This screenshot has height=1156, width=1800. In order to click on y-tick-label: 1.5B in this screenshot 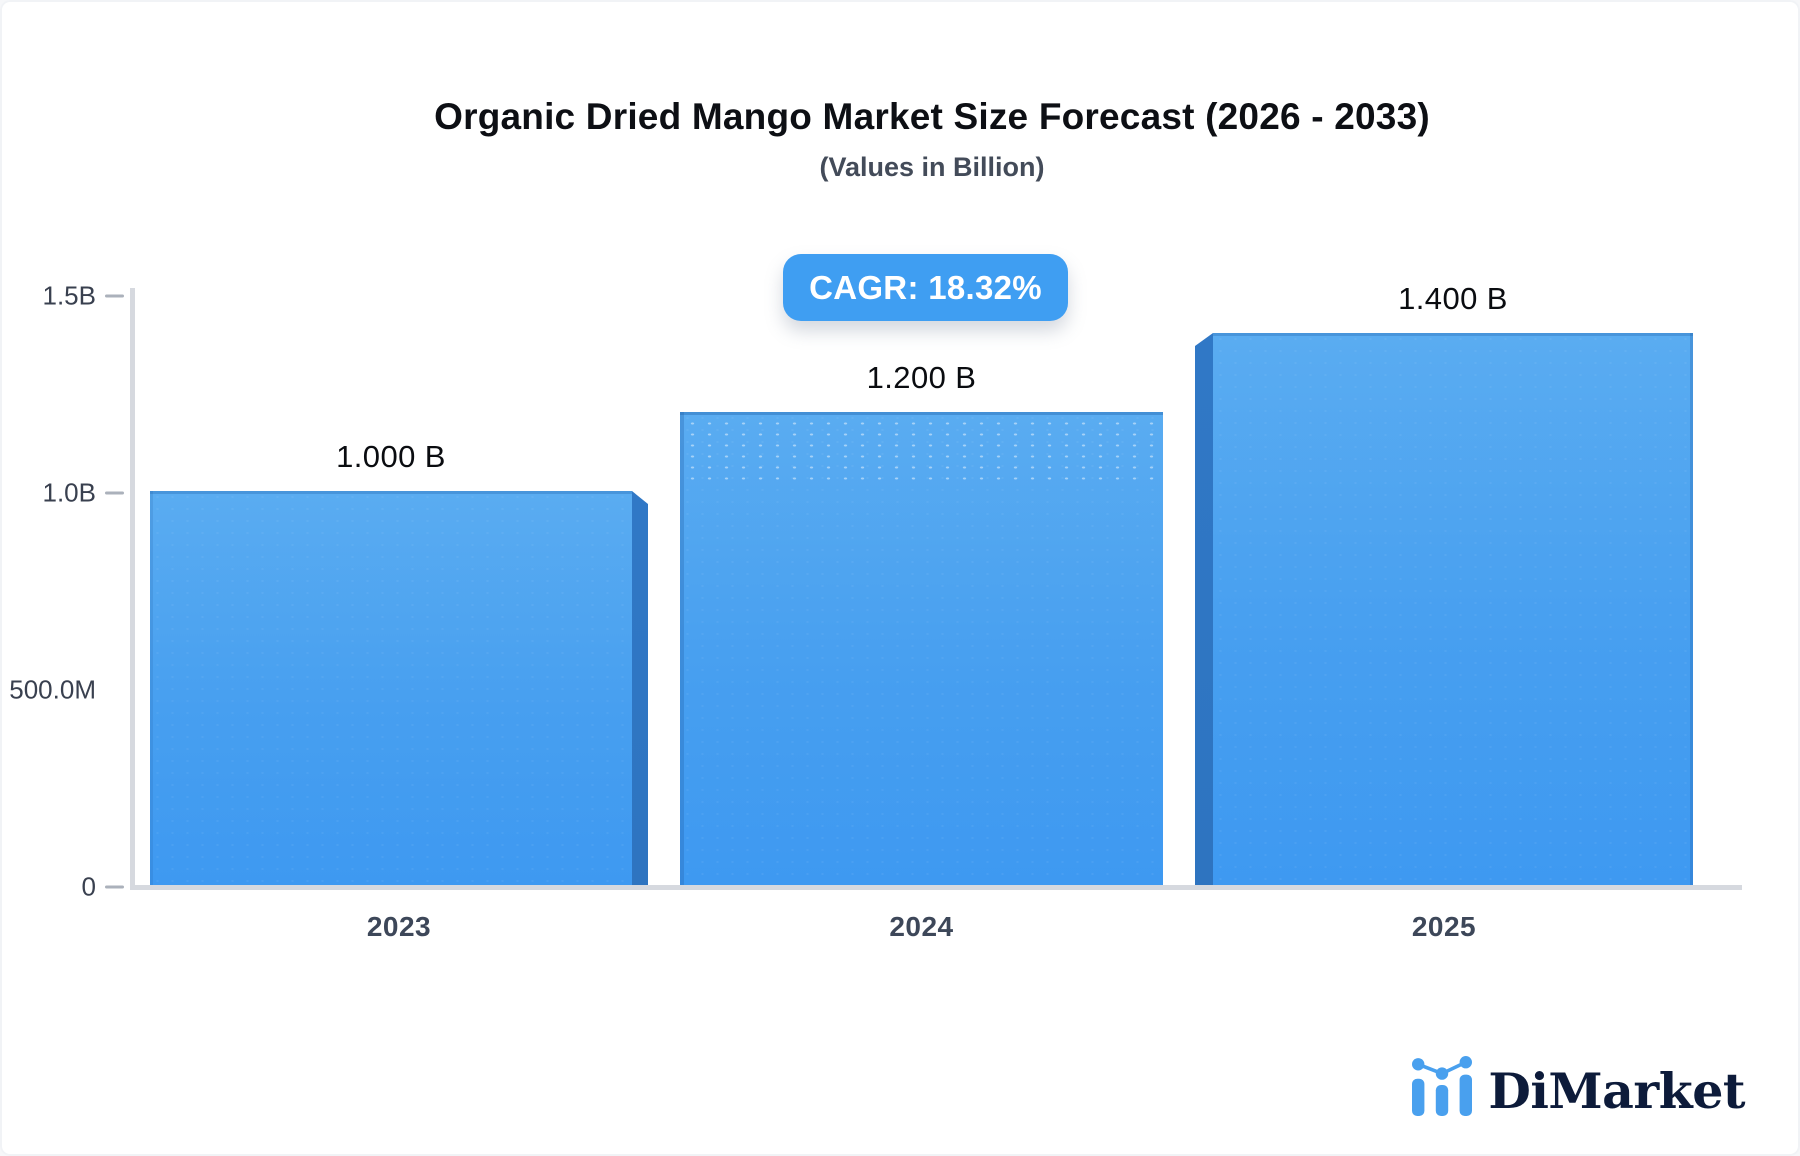, I will do `click(69, 295)`.